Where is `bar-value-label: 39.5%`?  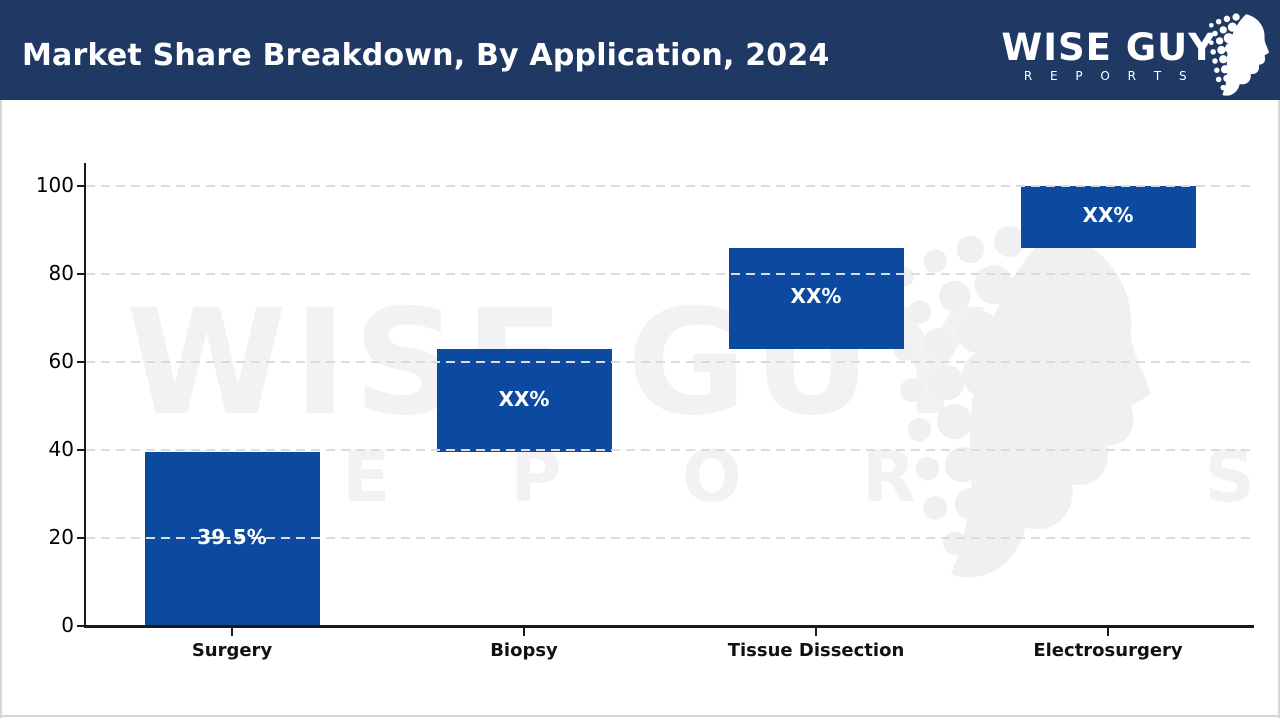
bar-value-label: 39.5% is located at coordinates (232, 537).